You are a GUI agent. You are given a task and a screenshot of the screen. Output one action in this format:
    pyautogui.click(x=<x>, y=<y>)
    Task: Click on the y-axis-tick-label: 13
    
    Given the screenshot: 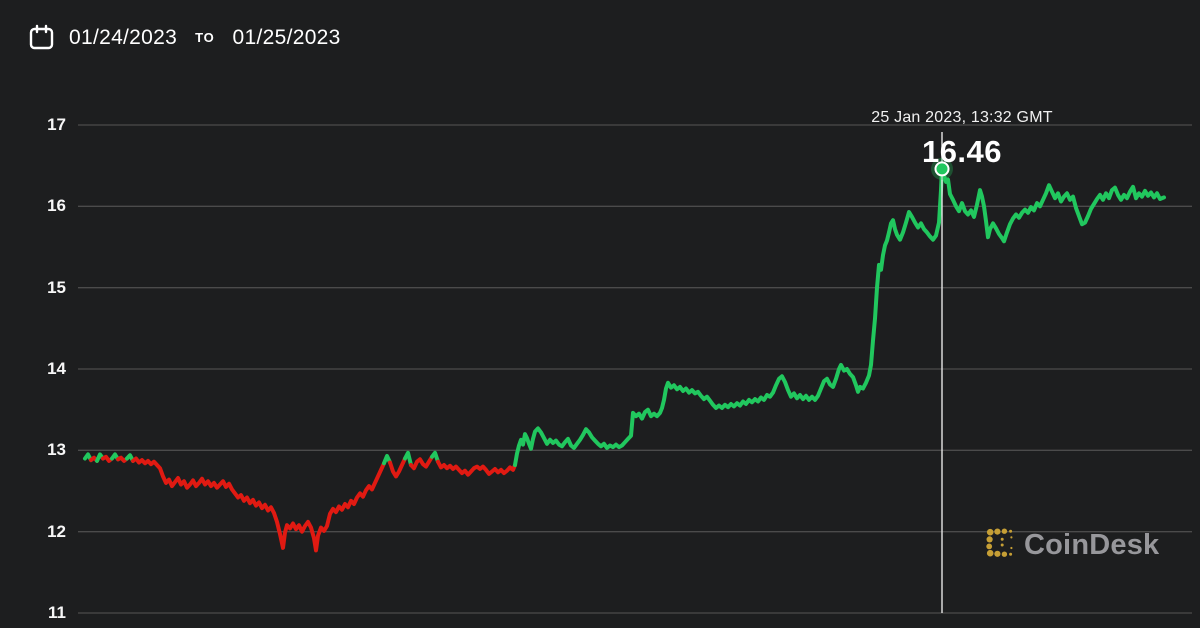 What is the action you would take?
    pyautogui.click(x=56, y=450)
    